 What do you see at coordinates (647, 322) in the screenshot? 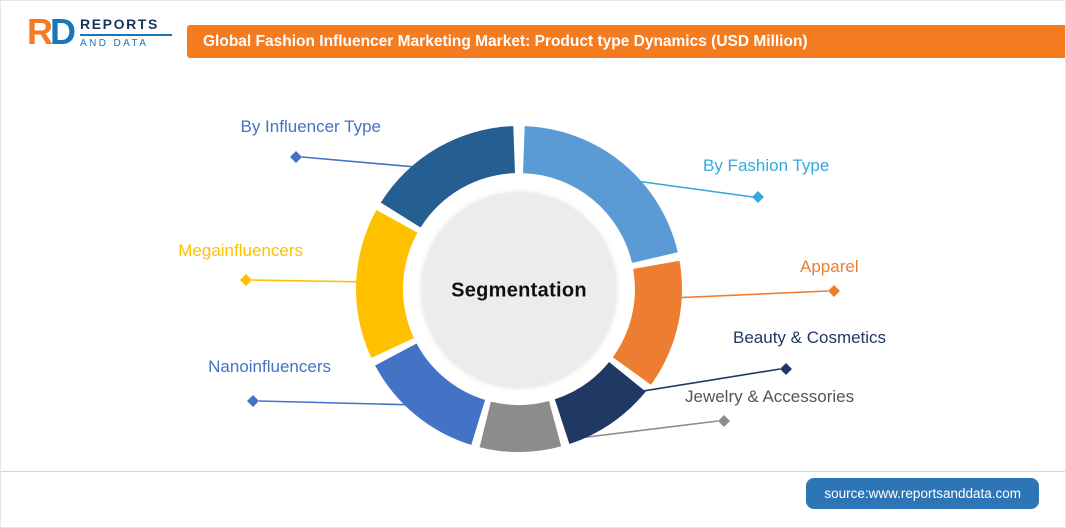
I see `donut-segment-apparel` at bounding box center [647, 322].